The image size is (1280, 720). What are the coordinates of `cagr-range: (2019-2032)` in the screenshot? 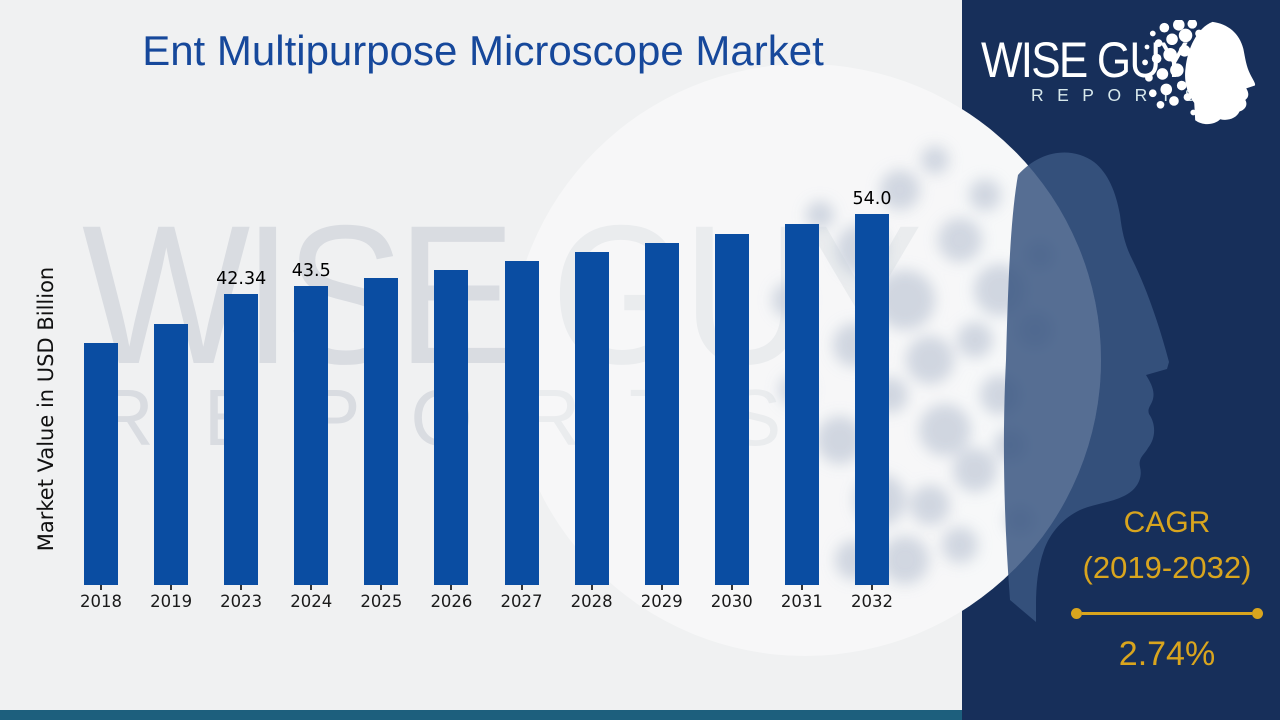 It's located at (1167, 567).